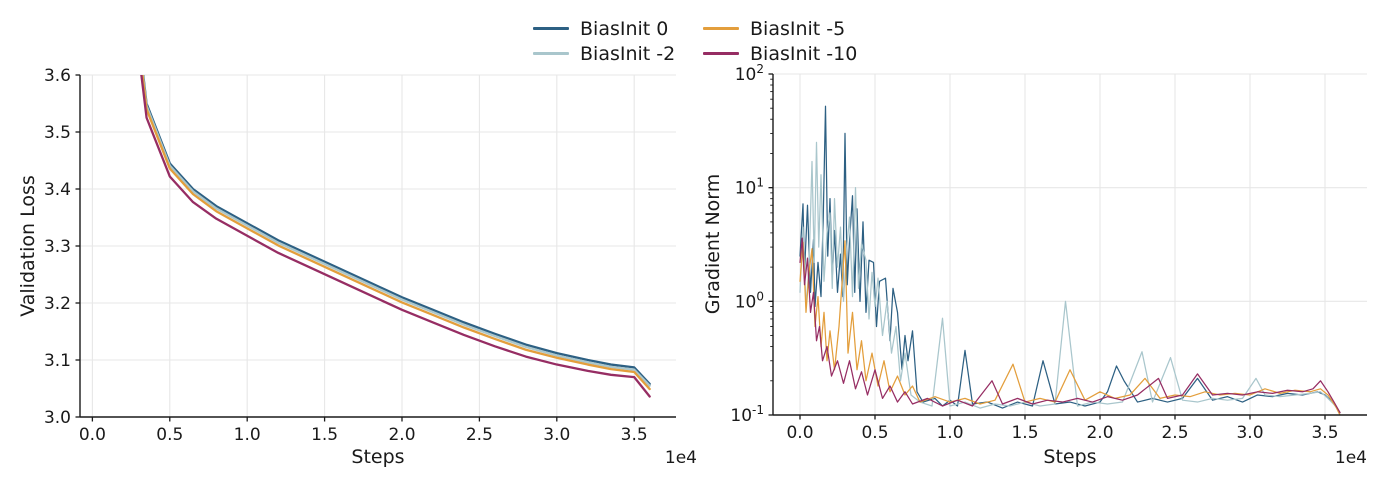  Describe the element at coordinates (247, 435) in the screenshot. I see `left-x-tick-label: 1.0` at that location.